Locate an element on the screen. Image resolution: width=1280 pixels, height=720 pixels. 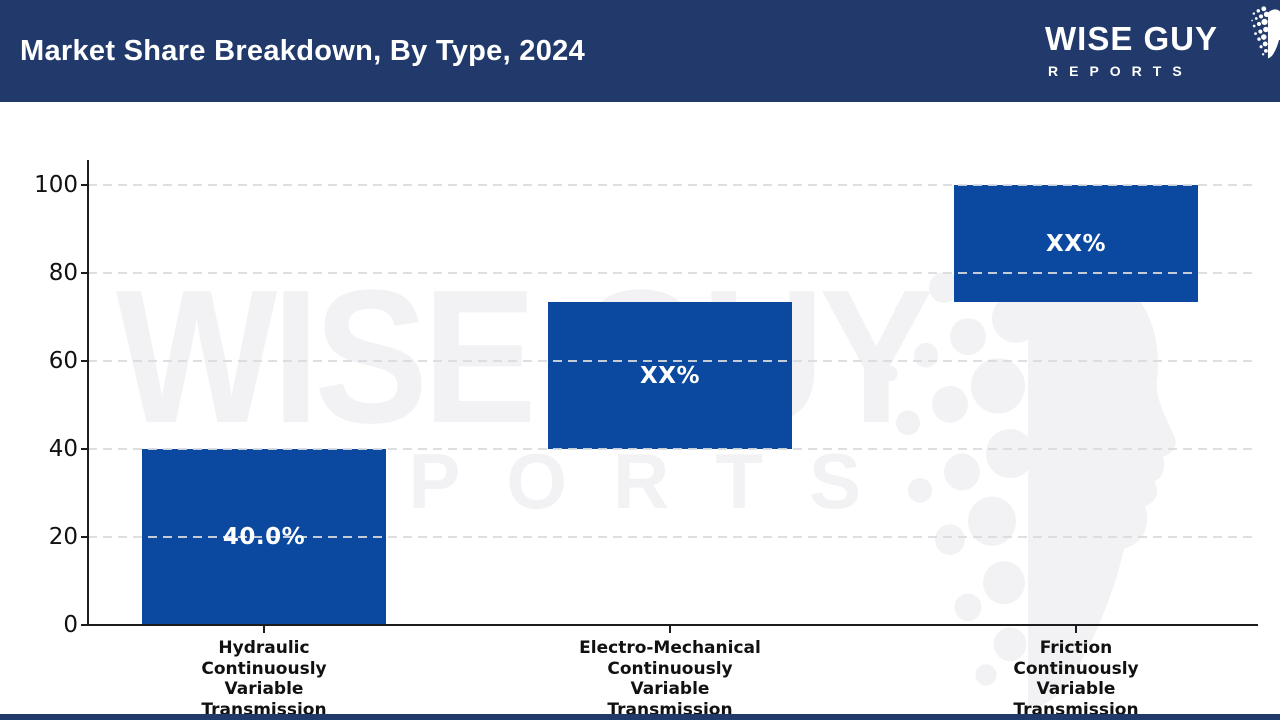
y-tick-label: 20 is located at coordinates (63, 537).